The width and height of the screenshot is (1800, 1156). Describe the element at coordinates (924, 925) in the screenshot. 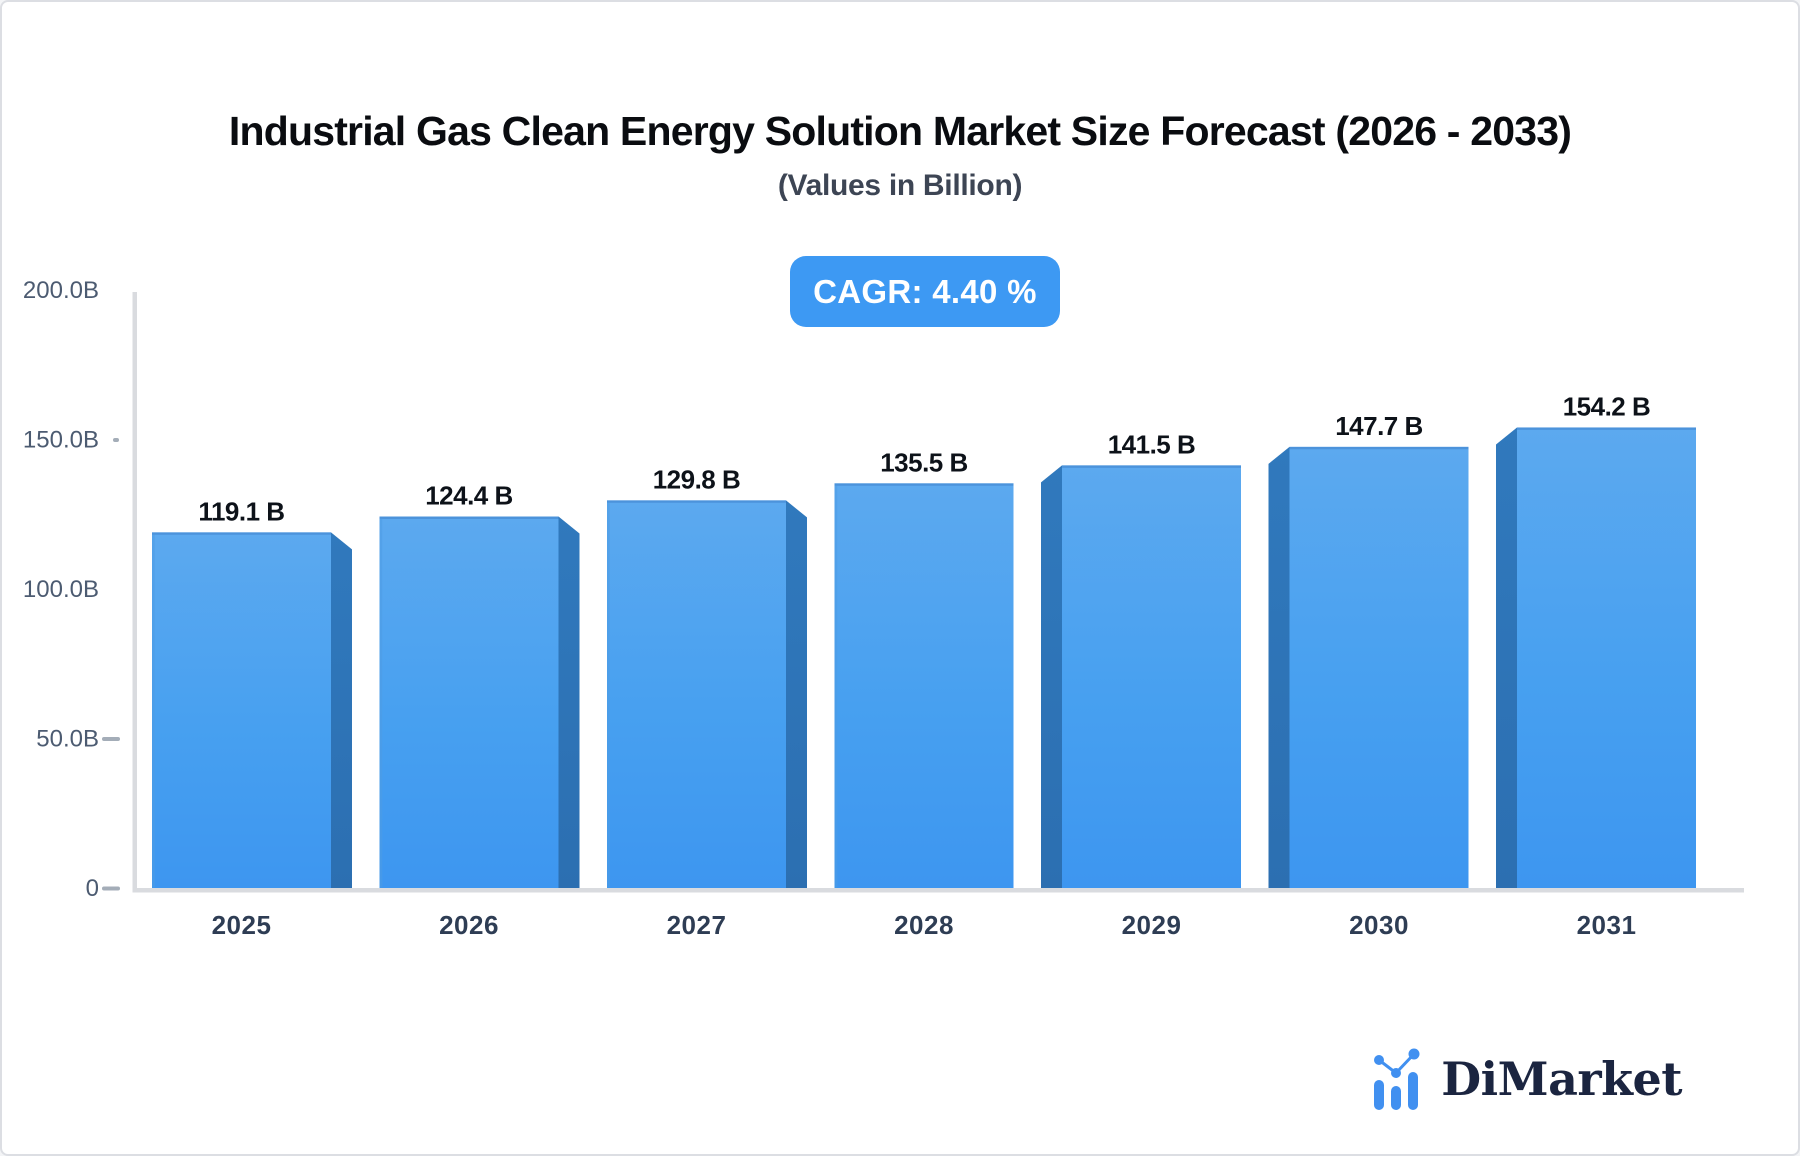

I see `x-axis-label: 2028` at that location.